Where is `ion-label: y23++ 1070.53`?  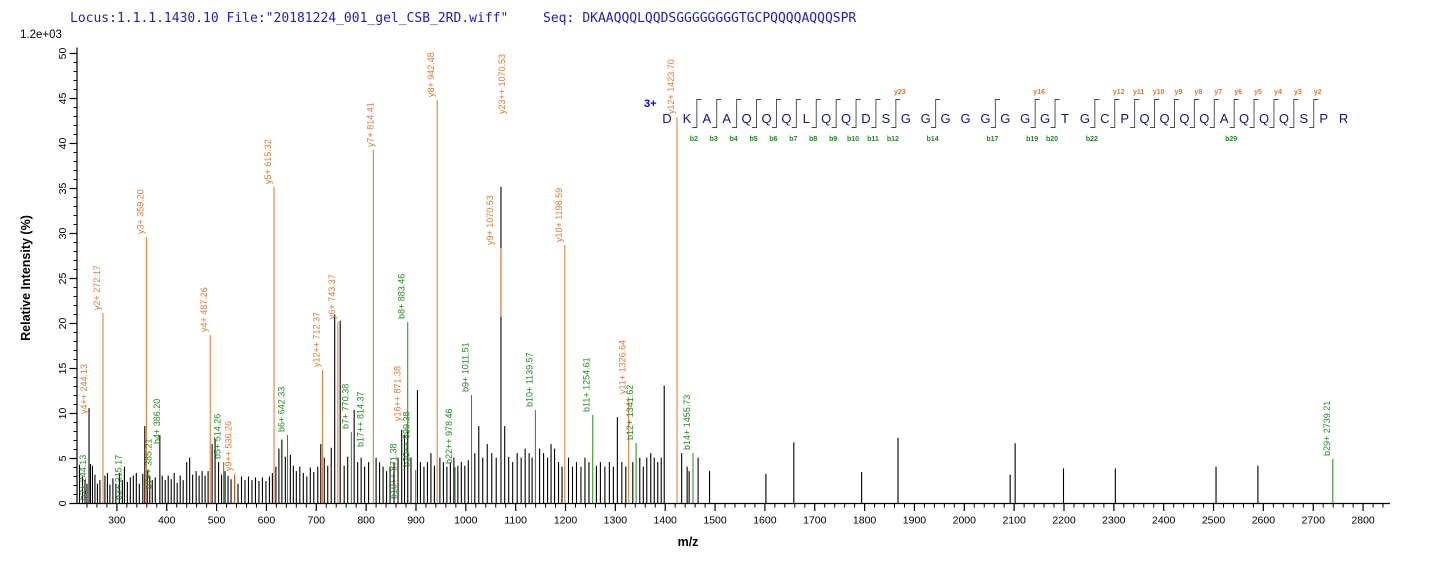 ion-label: y23++ 1070.53 is located at coordinates (502, 84).